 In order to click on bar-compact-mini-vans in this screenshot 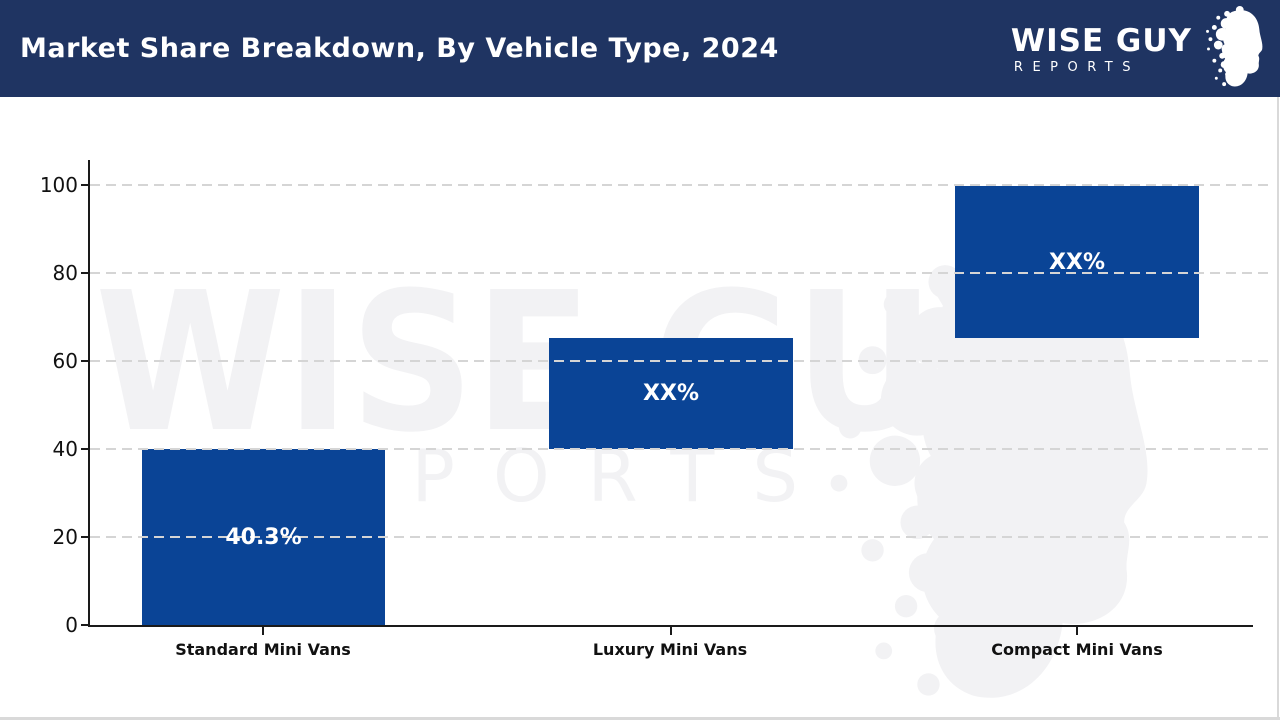, I will do `click(1077, 262)`.